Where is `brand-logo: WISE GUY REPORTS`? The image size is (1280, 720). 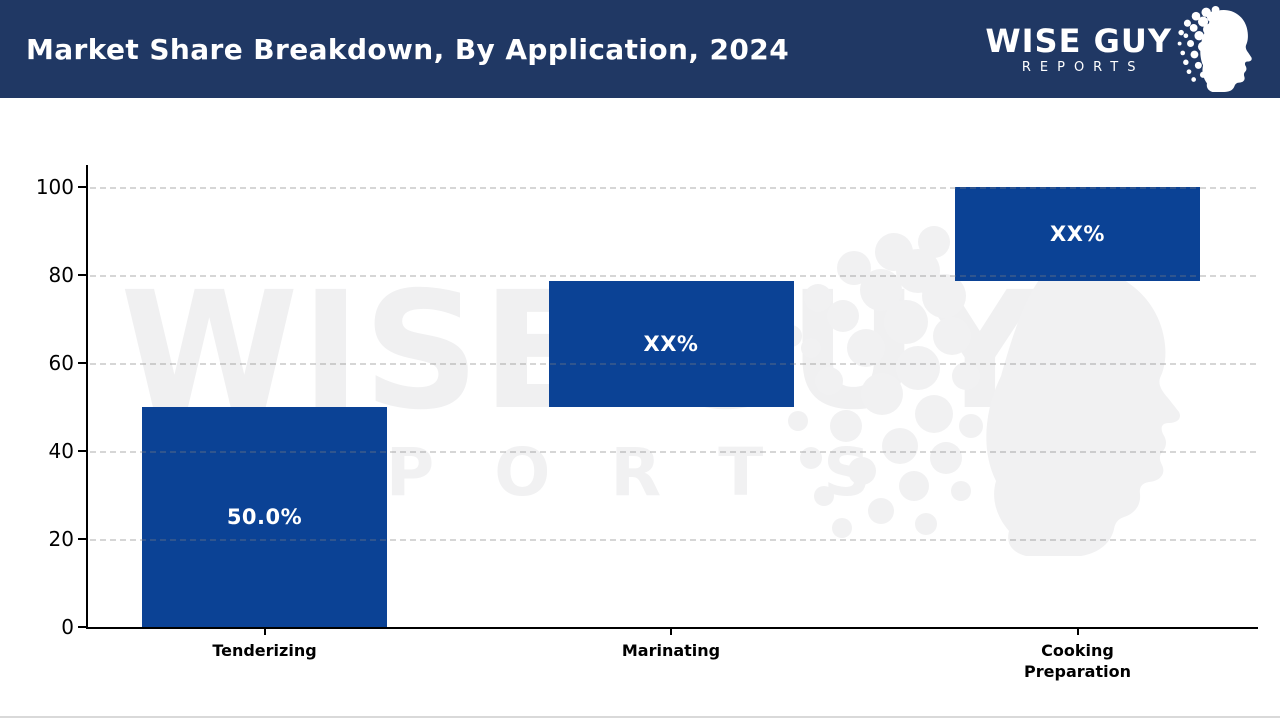 brand-logo: WISE GUY REPORTS is located at coordinates (1119, 49).